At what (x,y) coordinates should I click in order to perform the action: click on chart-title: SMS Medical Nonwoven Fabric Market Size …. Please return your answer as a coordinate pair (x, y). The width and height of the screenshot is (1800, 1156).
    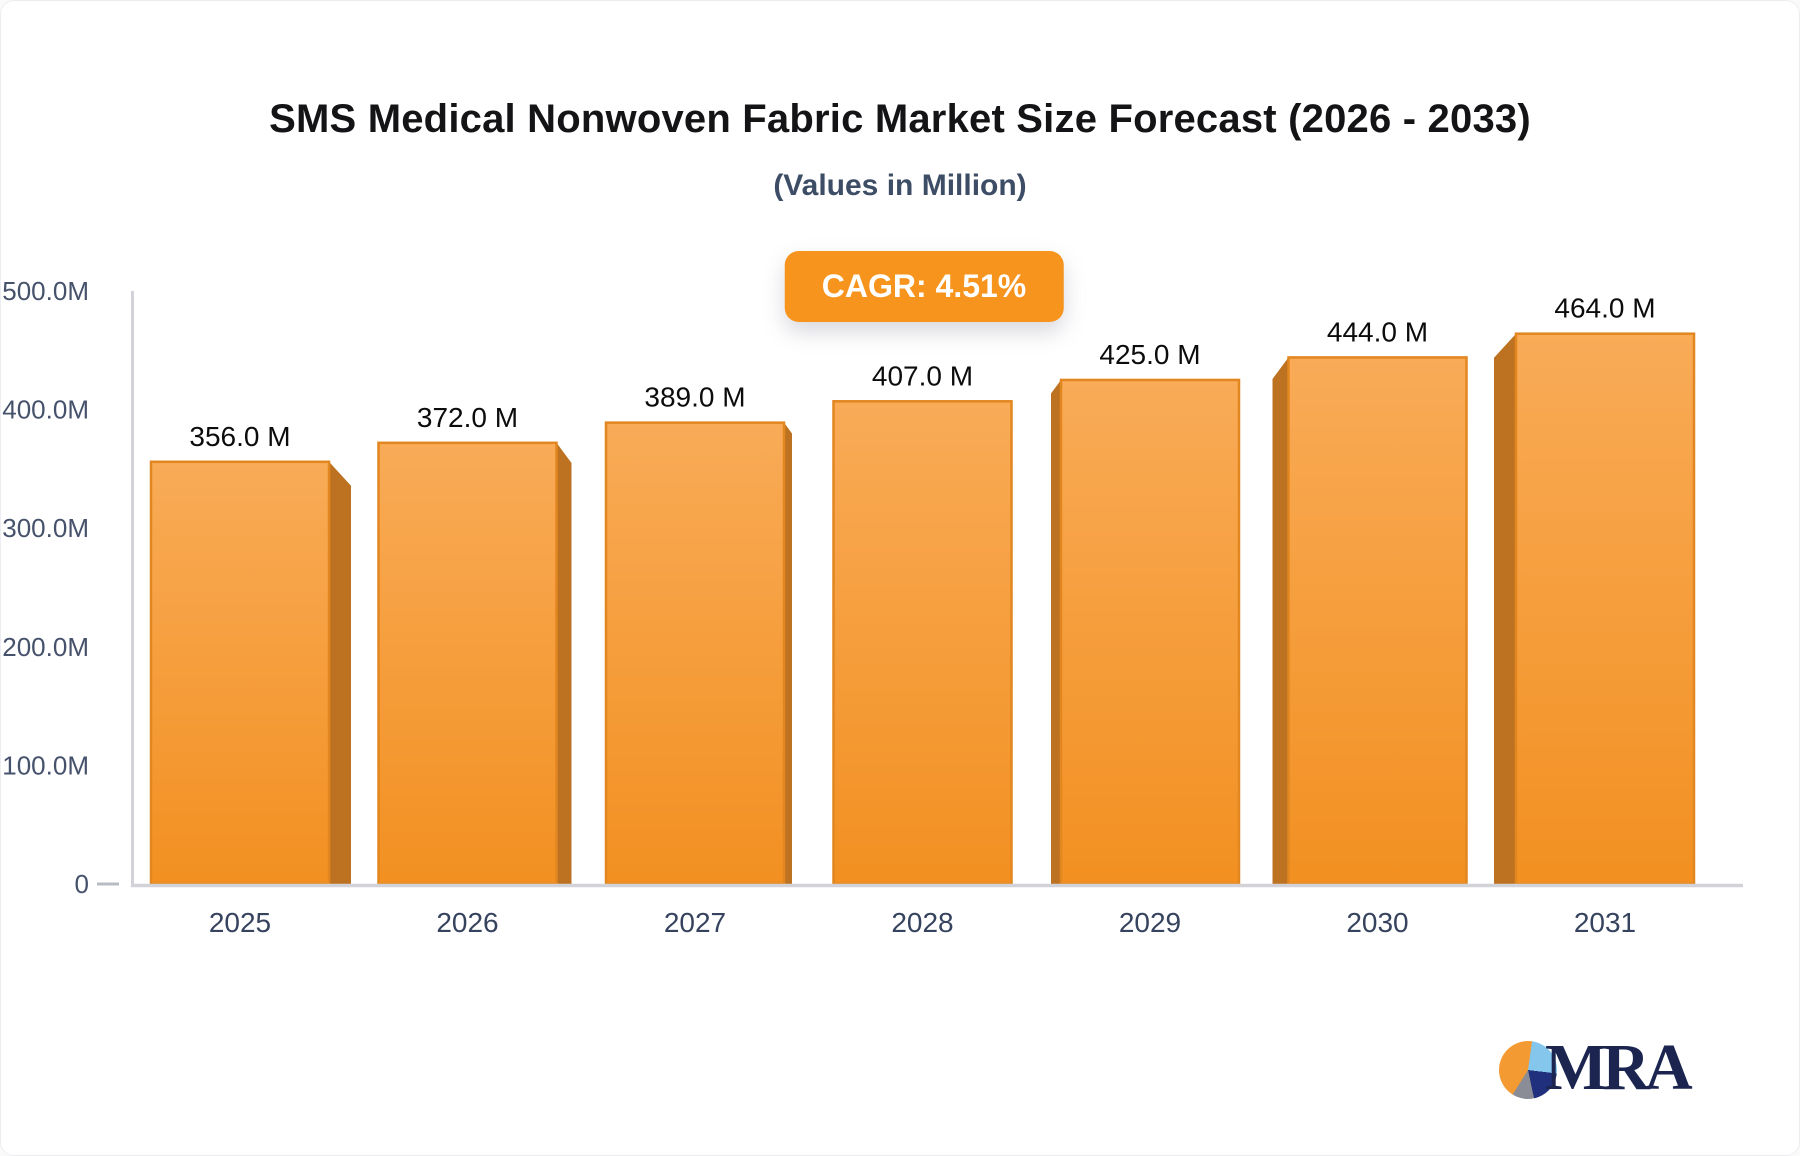
    Looking at the image, I should click on (900, 119).